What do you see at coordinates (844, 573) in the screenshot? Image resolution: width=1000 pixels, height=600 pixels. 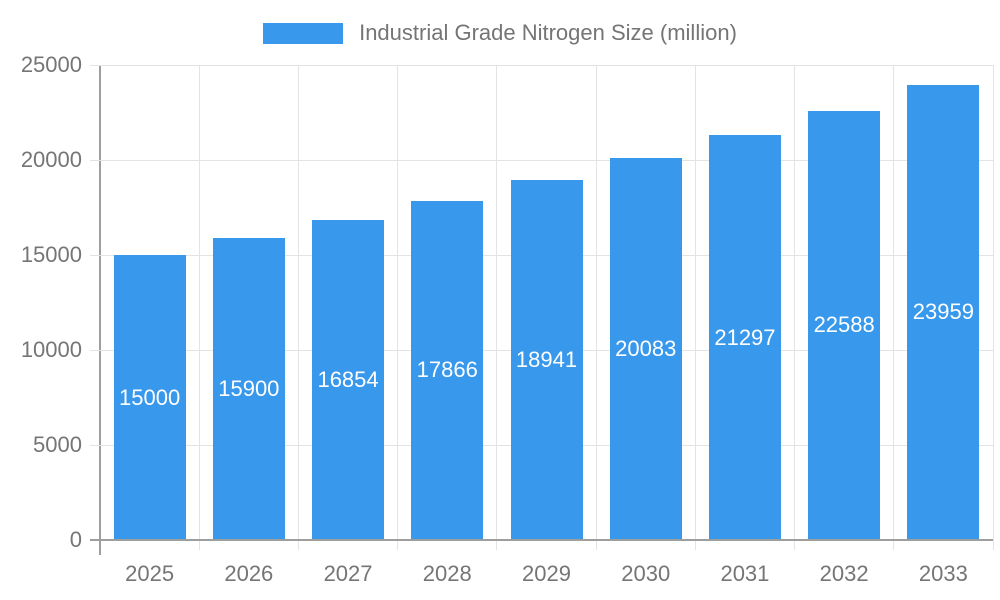 I see `x-tick-label: 2032` at bounding box center [844, 573].